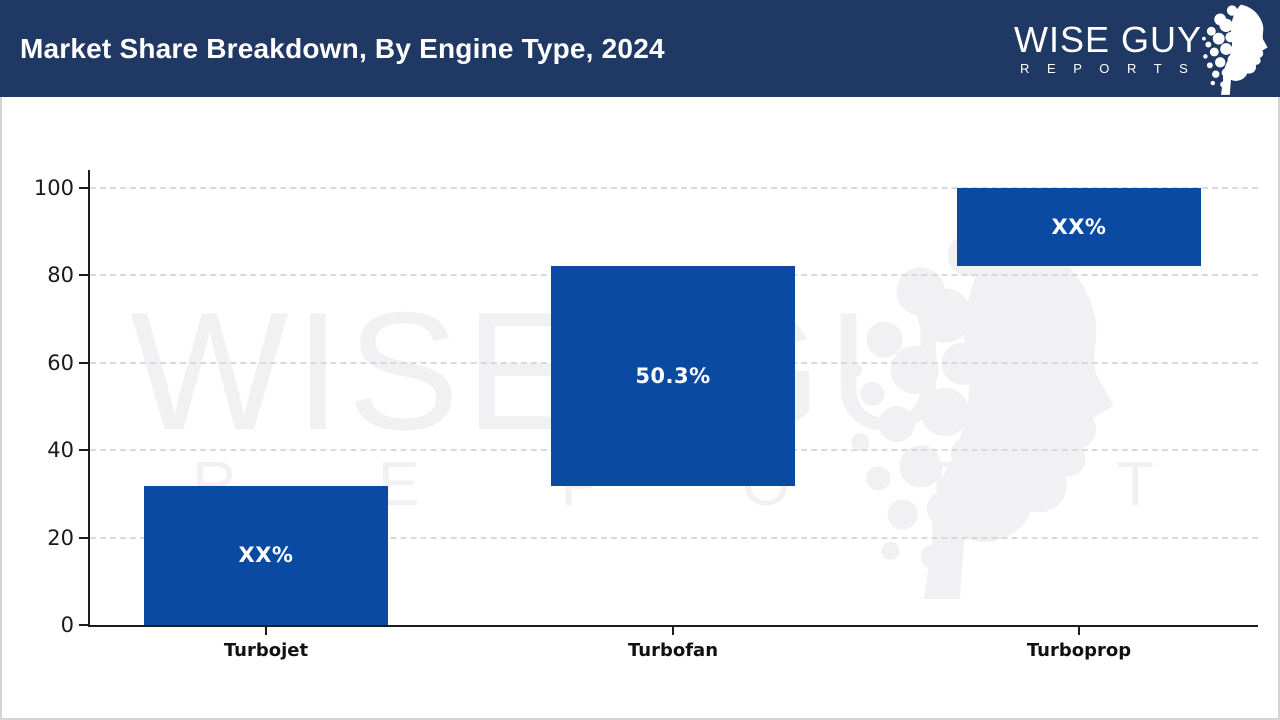  What do you see at coordinates (53, 187) in the screenshot?
I see `y-tick-label-100: 100` at bounding box center [53, 187].